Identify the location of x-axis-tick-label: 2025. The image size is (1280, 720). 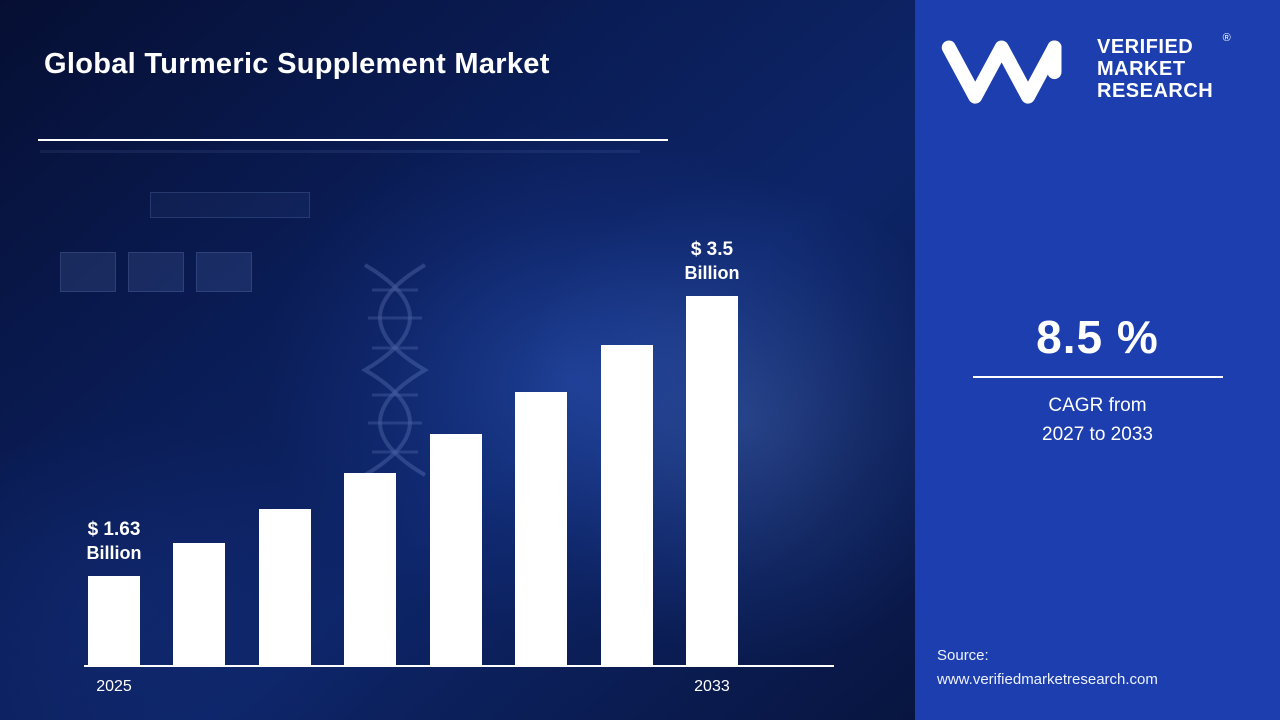
(114, 686).